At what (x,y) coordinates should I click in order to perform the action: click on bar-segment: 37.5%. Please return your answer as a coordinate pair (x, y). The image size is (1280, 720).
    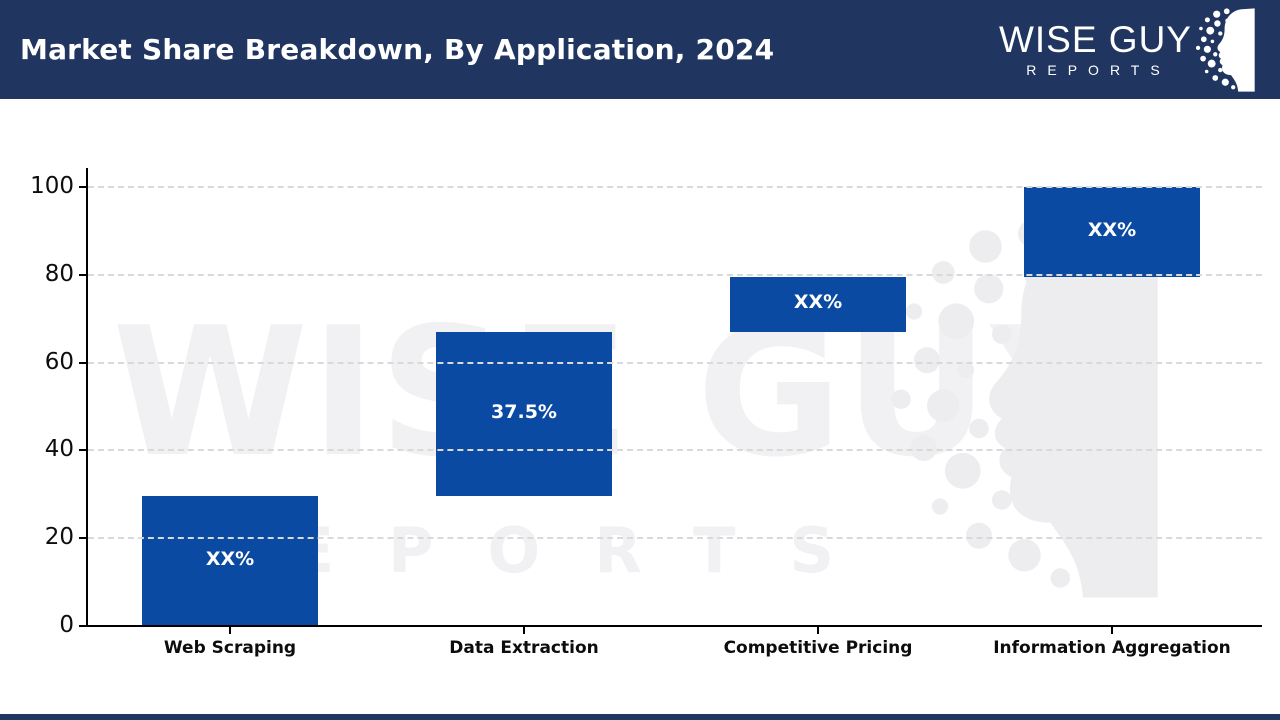
    Looking at the image, I should click on (524, 414).